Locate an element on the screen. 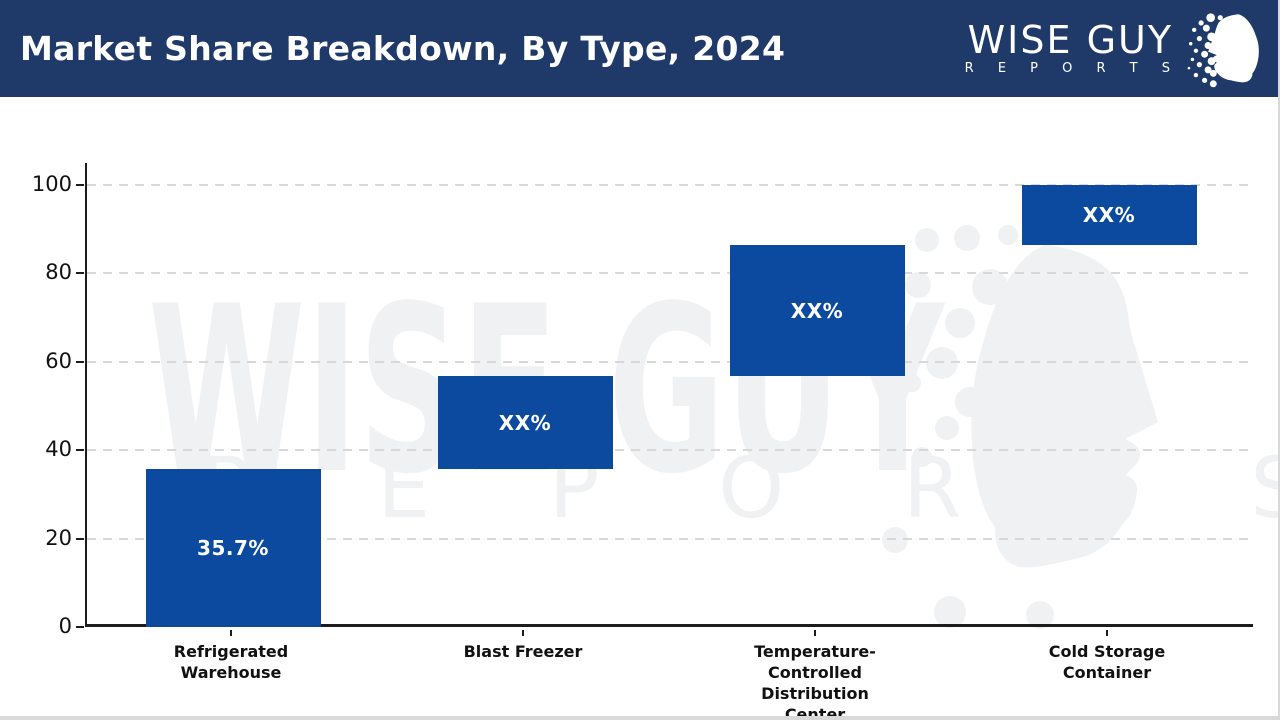 The height and width of the screenshot is (720, 1280). category-label-line: Center is located at coordinates (815, 712).